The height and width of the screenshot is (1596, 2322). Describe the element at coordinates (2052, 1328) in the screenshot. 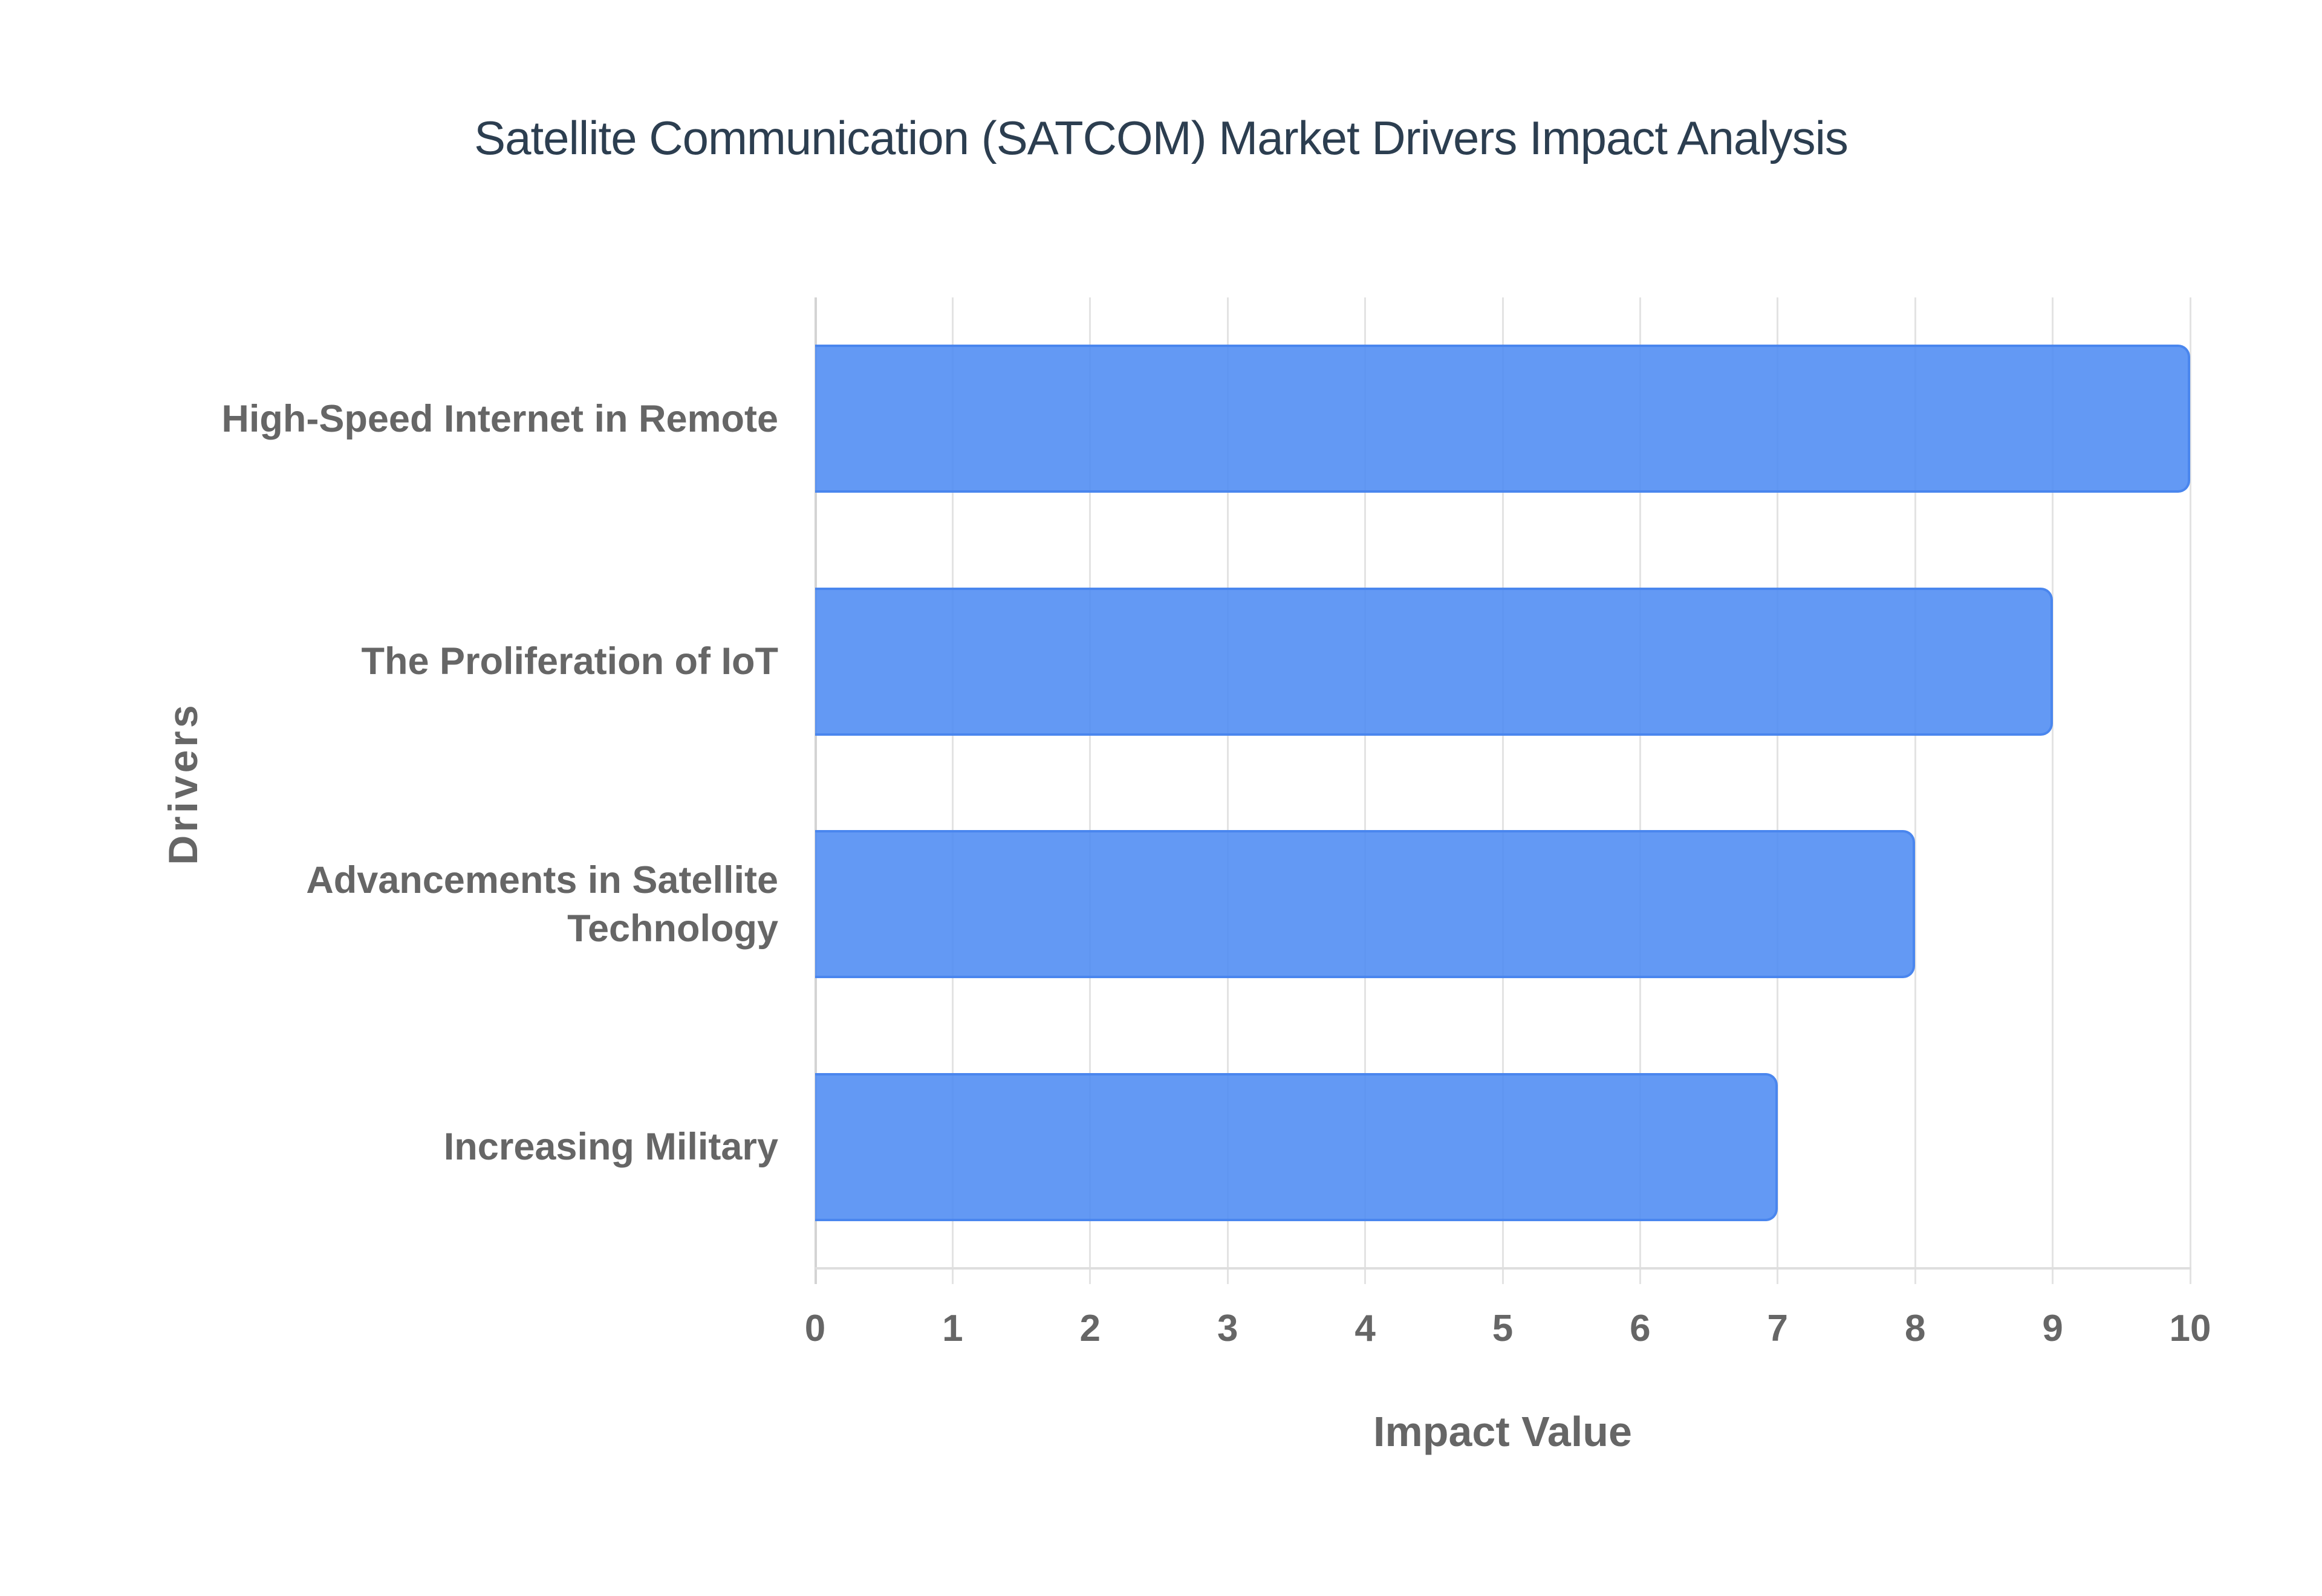

I see `x-tick-label: 9` at that location.